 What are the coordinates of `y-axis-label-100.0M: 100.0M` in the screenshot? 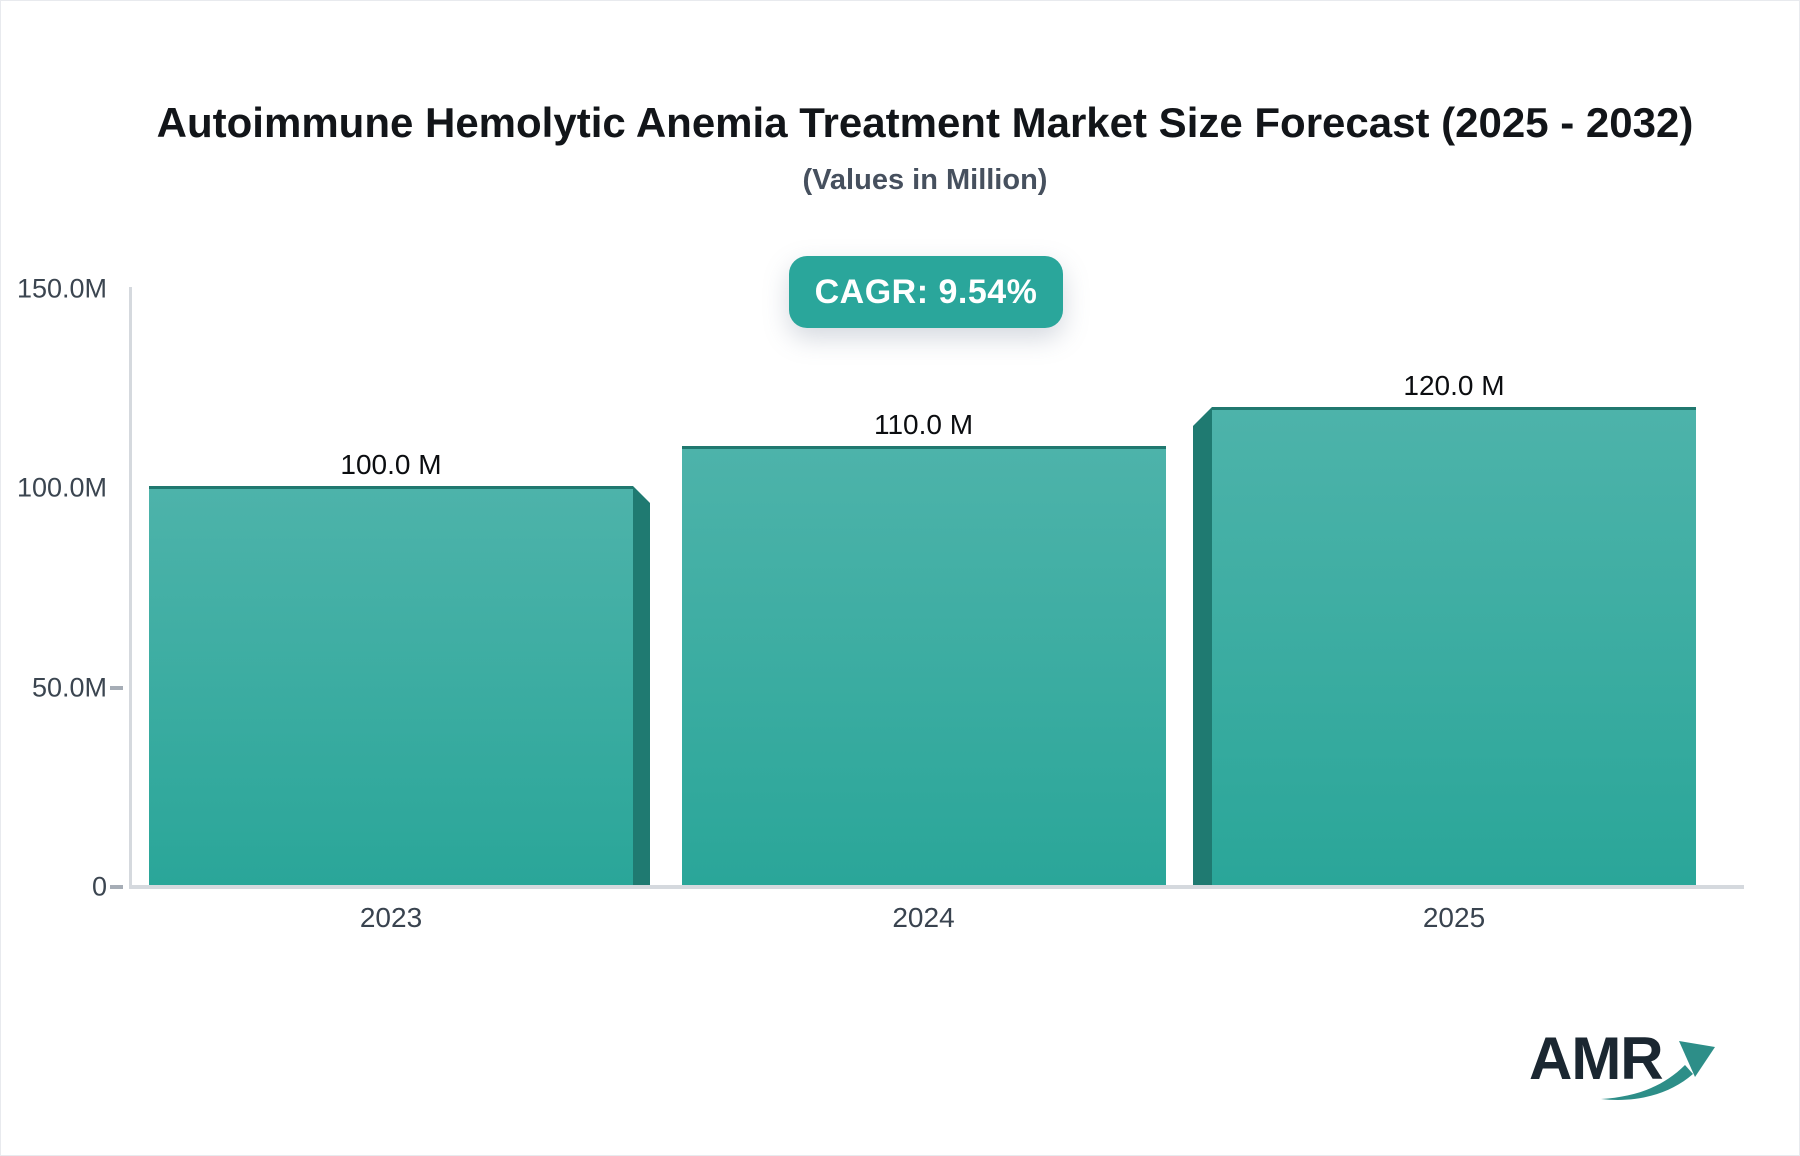 It's located at (61, 487).